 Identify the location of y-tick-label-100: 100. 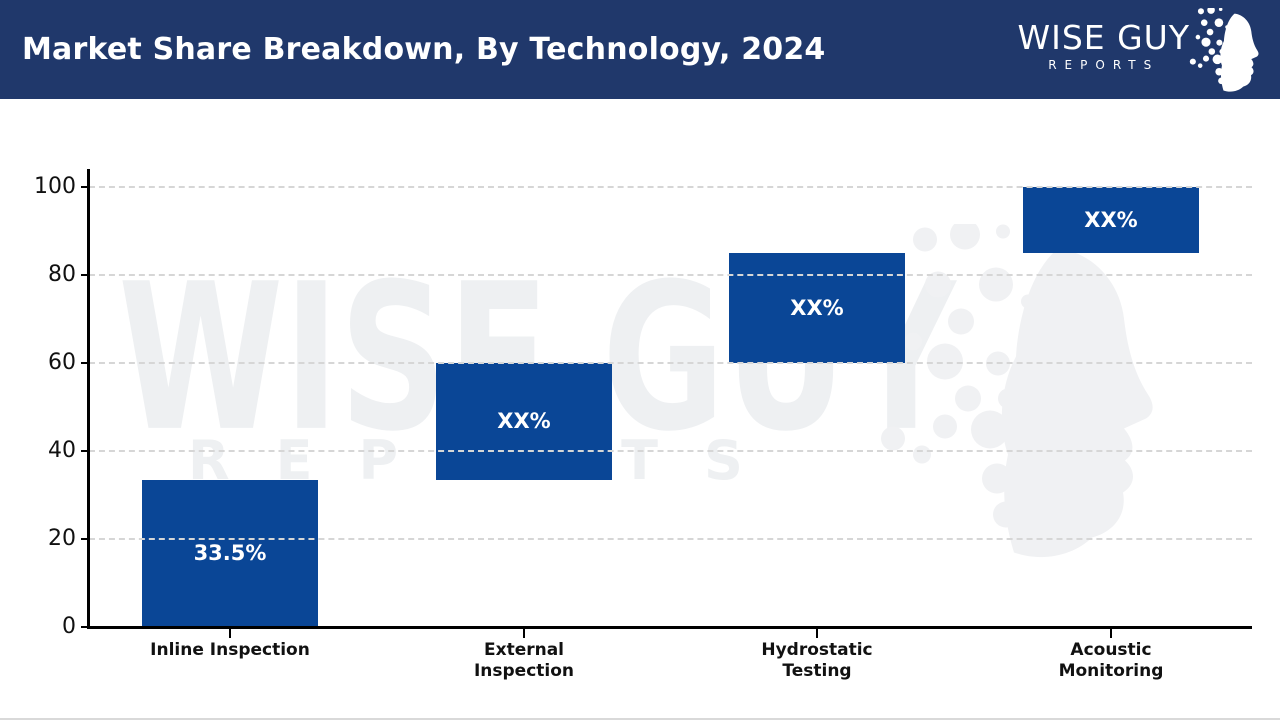
(55, 186).